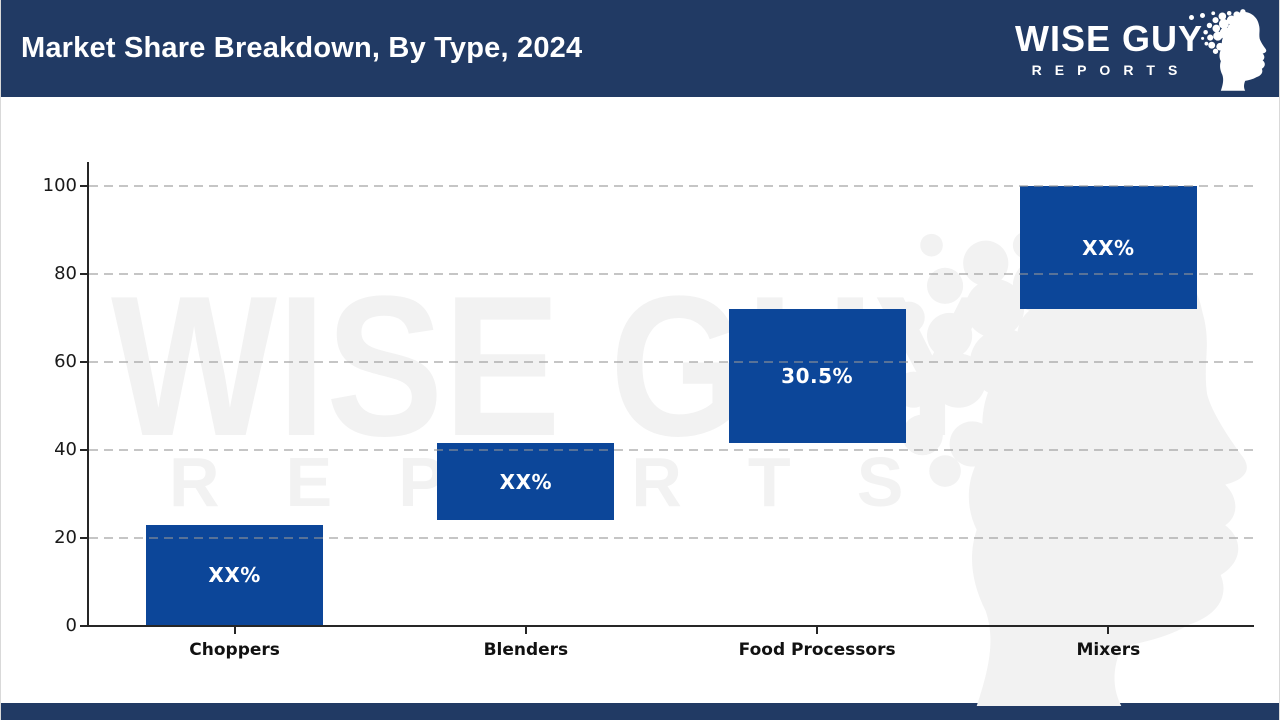  I want to click on y-tick-label: 100, so click(59, 185).